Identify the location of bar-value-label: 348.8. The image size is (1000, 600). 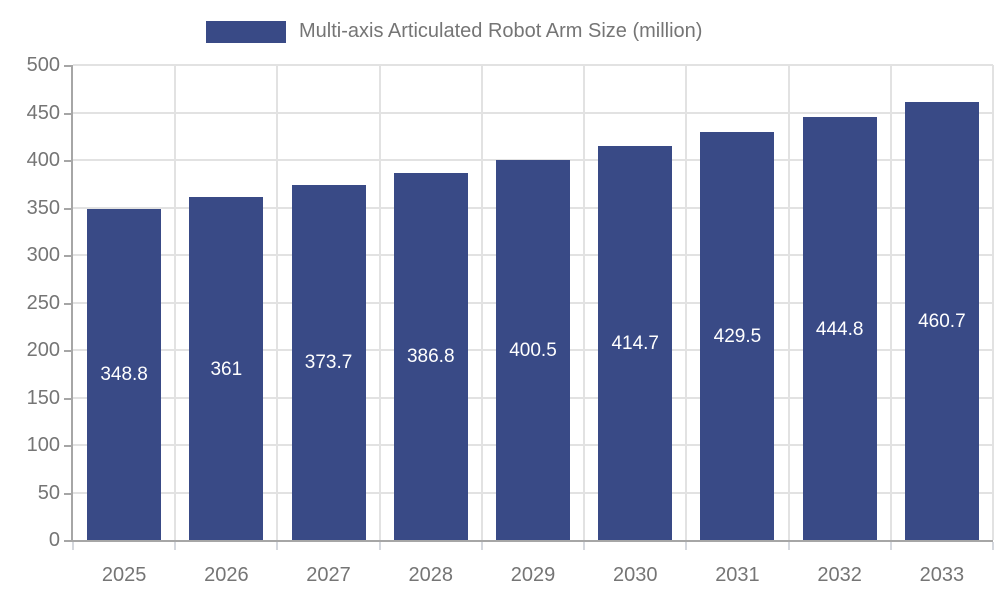
(124, 375).